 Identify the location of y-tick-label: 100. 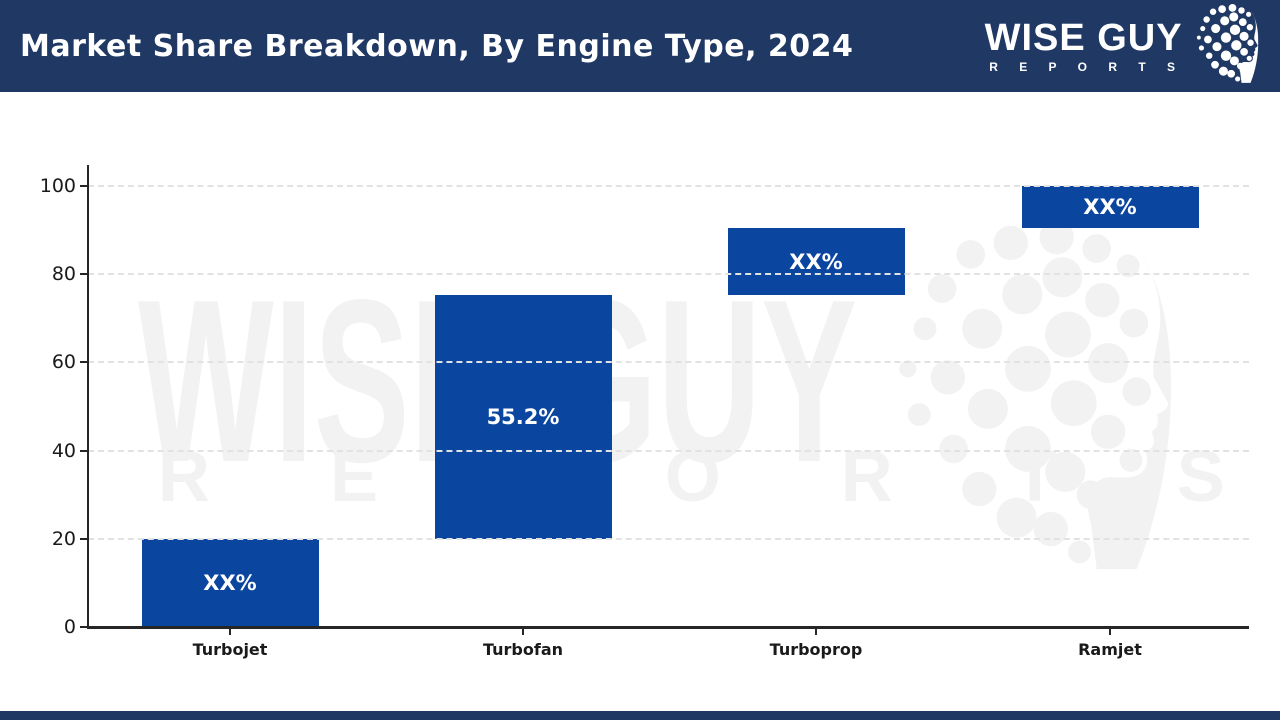
(57, 186).